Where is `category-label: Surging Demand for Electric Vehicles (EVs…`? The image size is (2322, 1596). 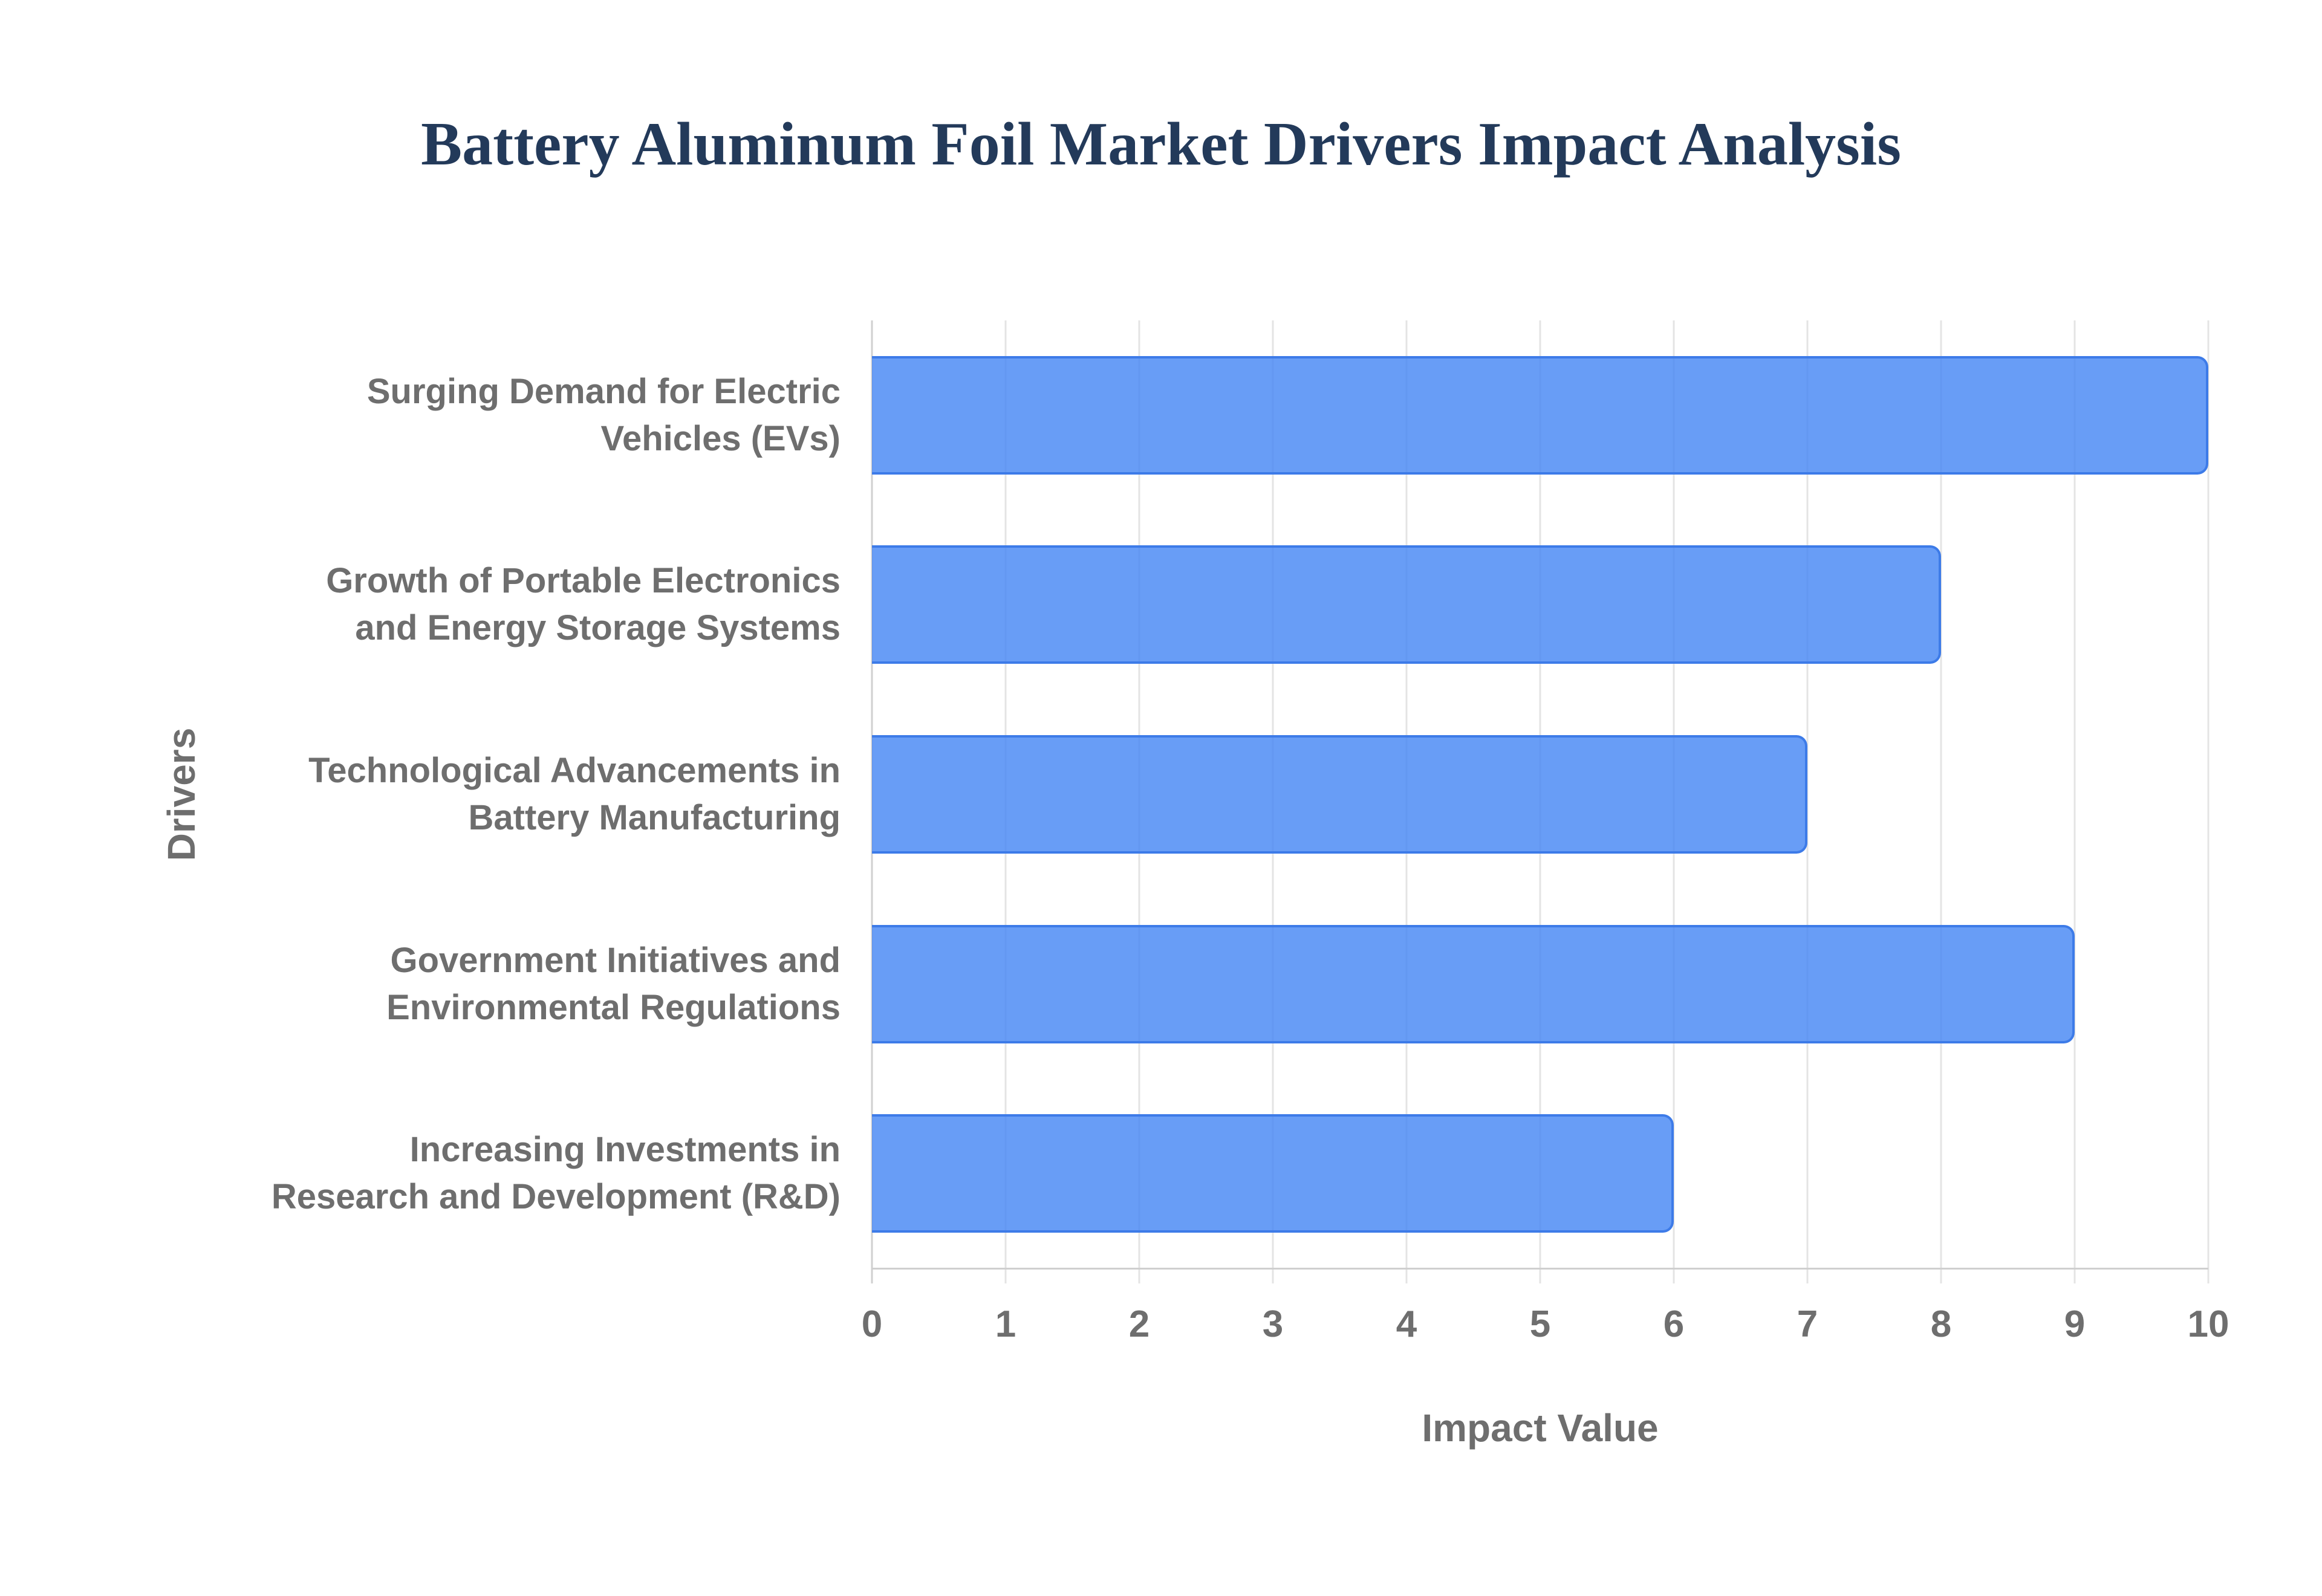
category-label: Surging Demand for Electric Vehicles (EVs… is located at coordinates (603, 414).